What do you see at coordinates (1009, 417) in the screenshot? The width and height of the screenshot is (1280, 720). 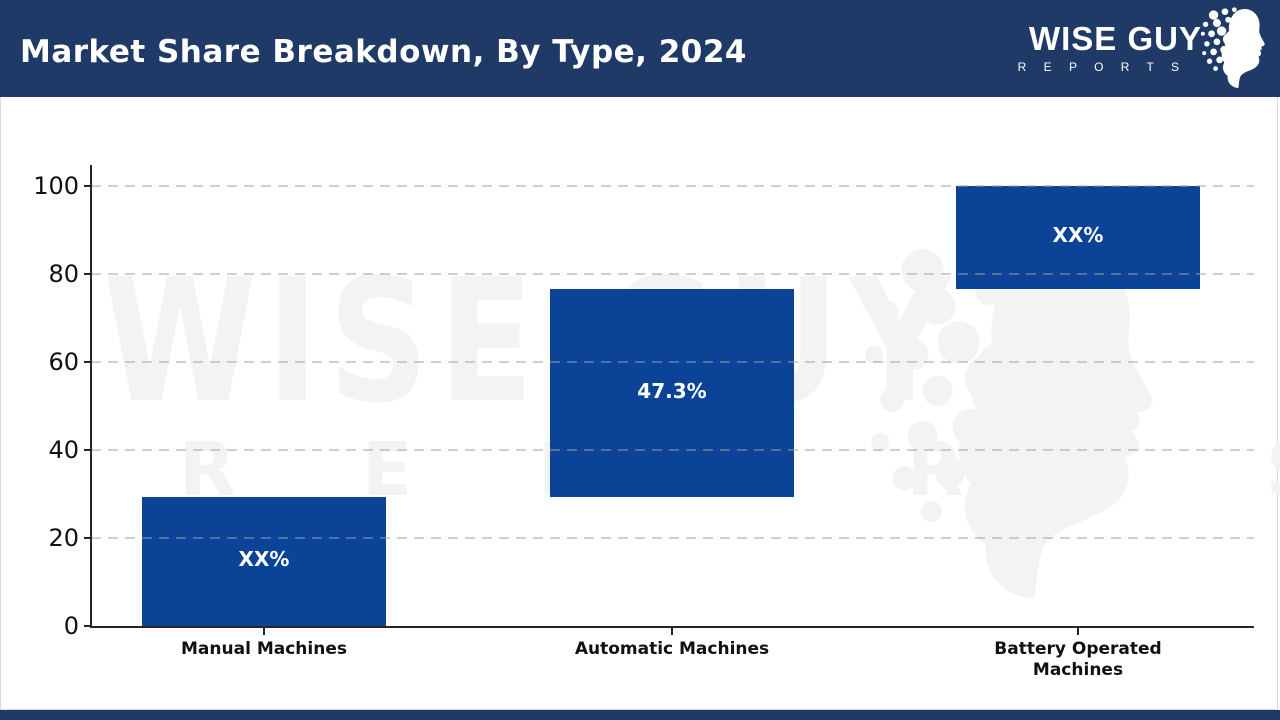 I see `watermark-face-icon` at bounding box center [1009, 417].